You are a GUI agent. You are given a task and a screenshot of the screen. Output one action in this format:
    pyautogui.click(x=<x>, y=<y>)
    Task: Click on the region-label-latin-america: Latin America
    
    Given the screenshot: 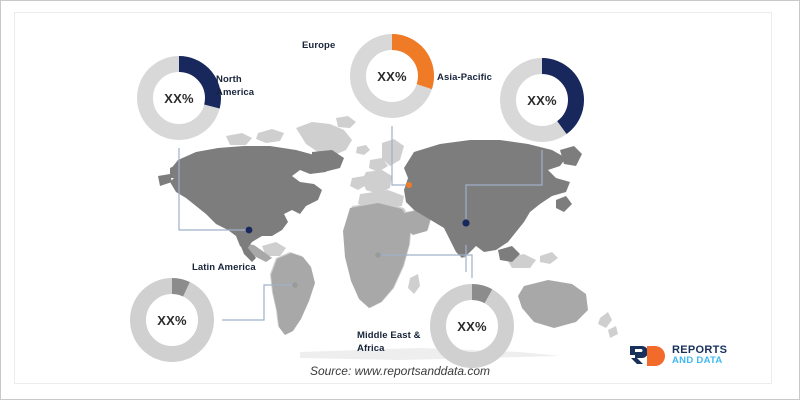 What is the action you would take?
    pyautogui.click(x=224, y=267)
    